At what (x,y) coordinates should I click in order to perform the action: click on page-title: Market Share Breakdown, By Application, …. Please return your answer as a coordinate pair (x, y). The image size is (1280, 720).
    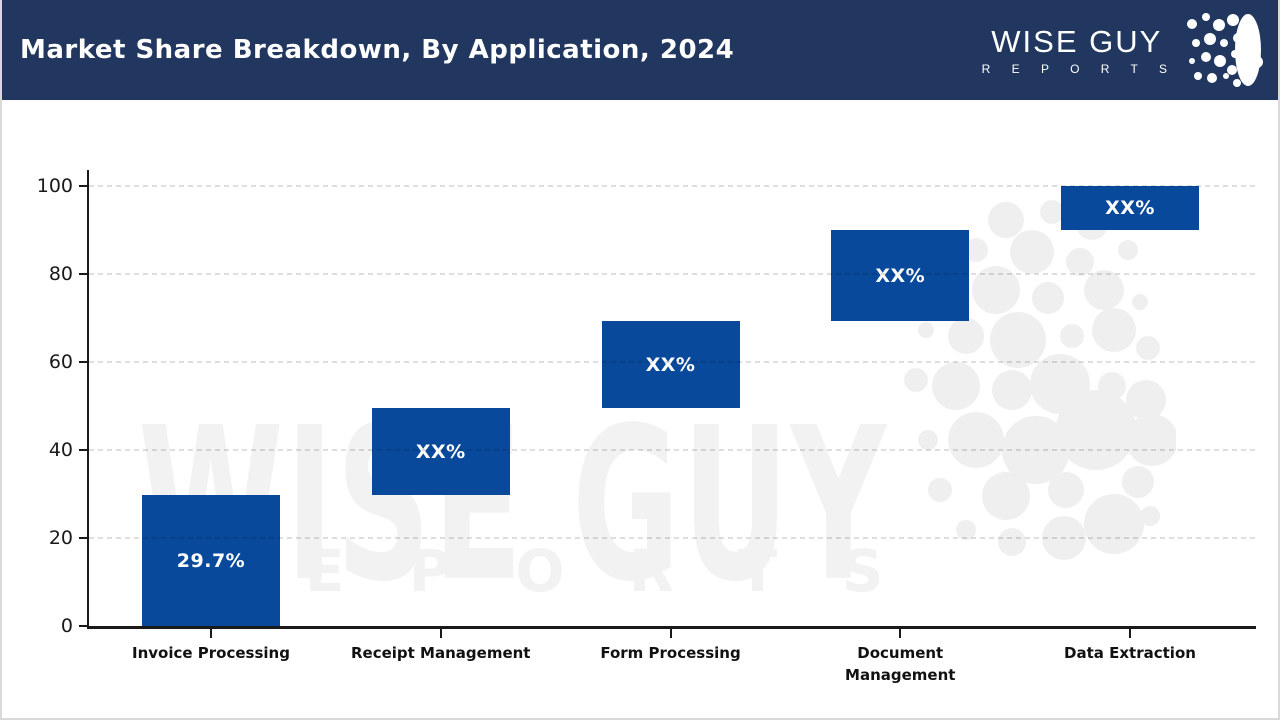
    Looking at the image, I should click on (377, 50).